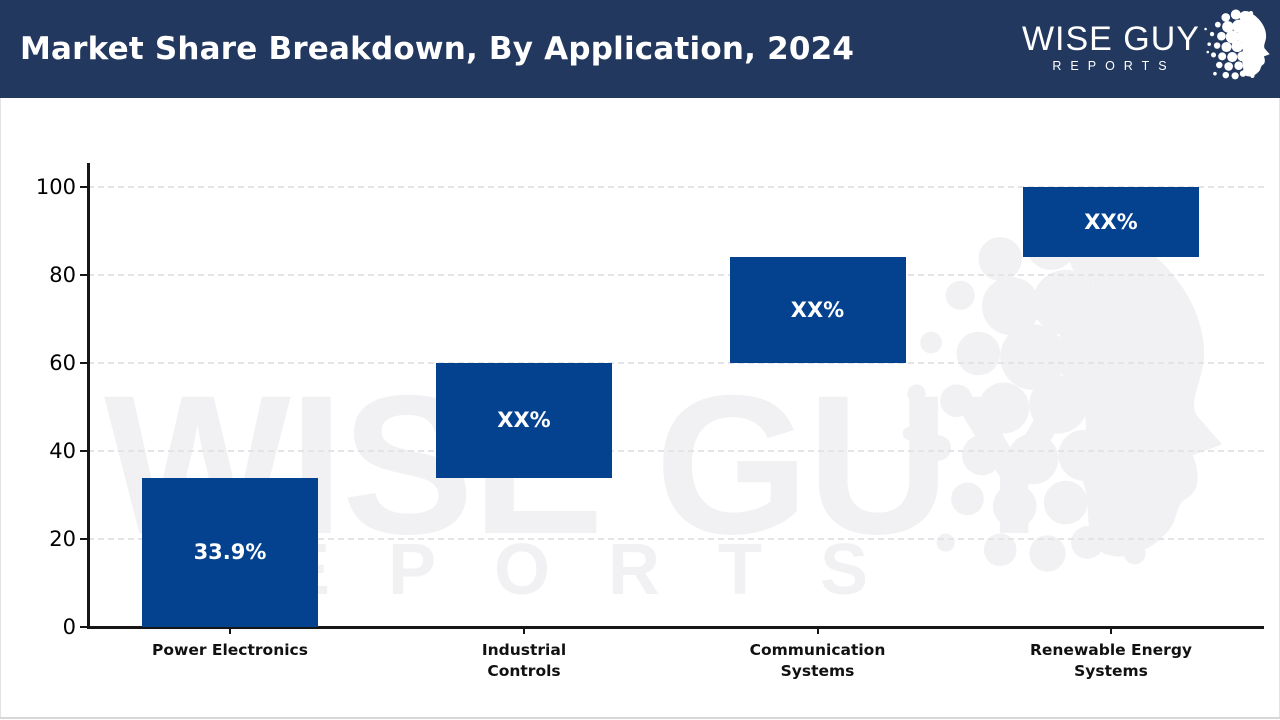 Image resolution: width=1280 pixels, height=720 pixels. What do you see at coordinates (1111, 661) in the screenshot?
I see `x-category-label: Renewable Energy Systems` at bounding box center [1111, 661].